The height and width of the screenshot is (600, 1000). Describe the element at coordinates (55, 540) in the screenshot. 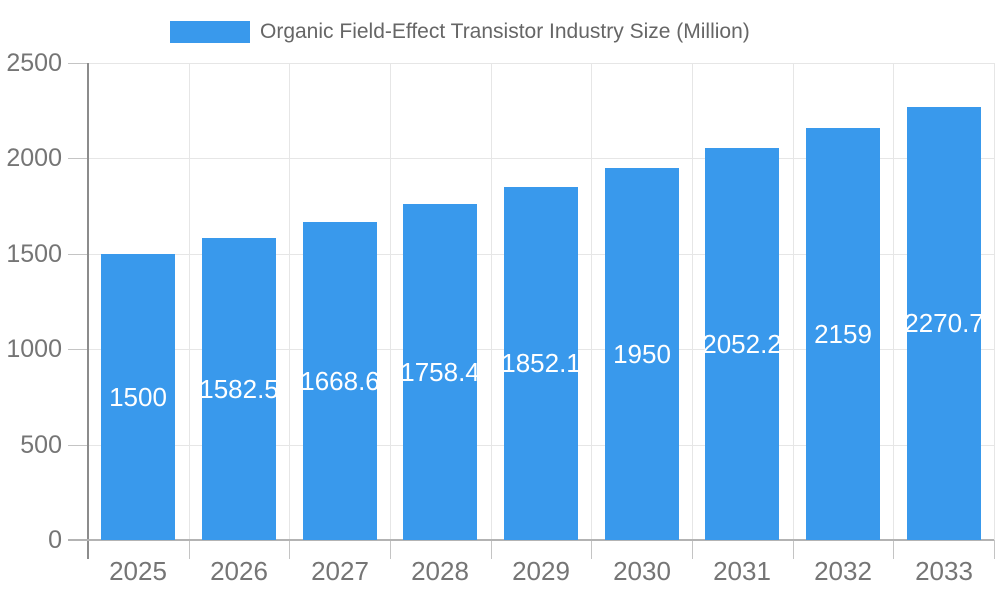

I see `y-axis-label: 0` at that location.